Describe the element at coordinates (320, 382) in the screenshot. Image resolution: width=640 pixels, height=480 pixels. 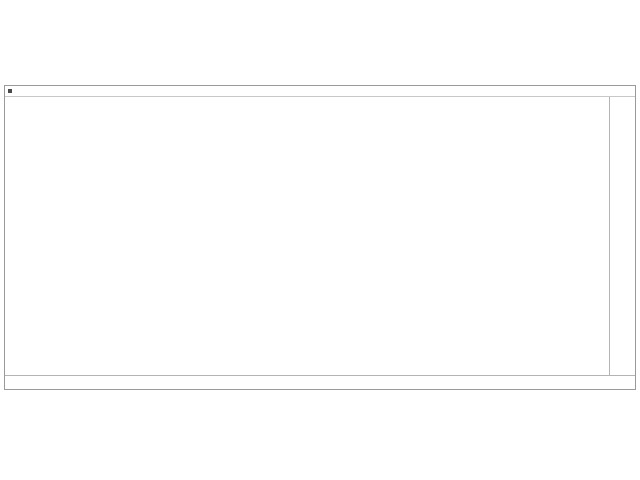
I see `time-scale-axis` at that location.